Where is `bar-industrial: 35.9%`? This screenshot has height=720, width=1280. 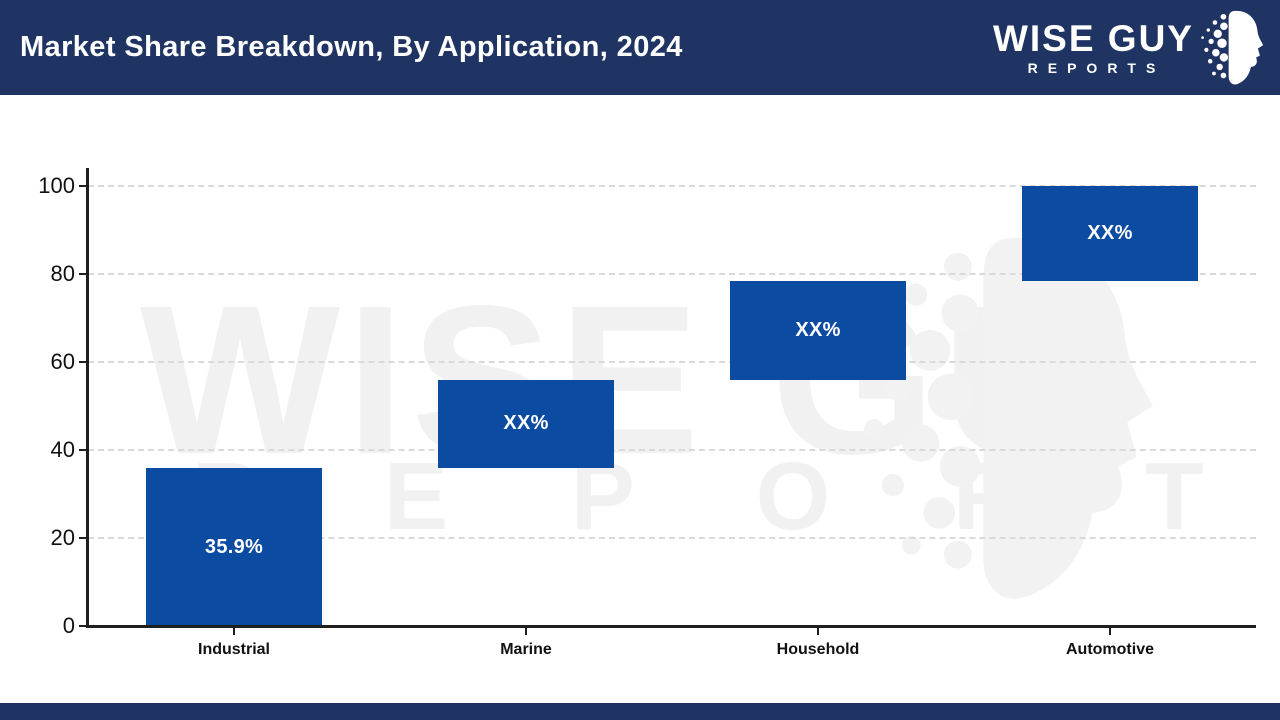 bar-industrial: 35.9% is located at coordinates (234, 547).